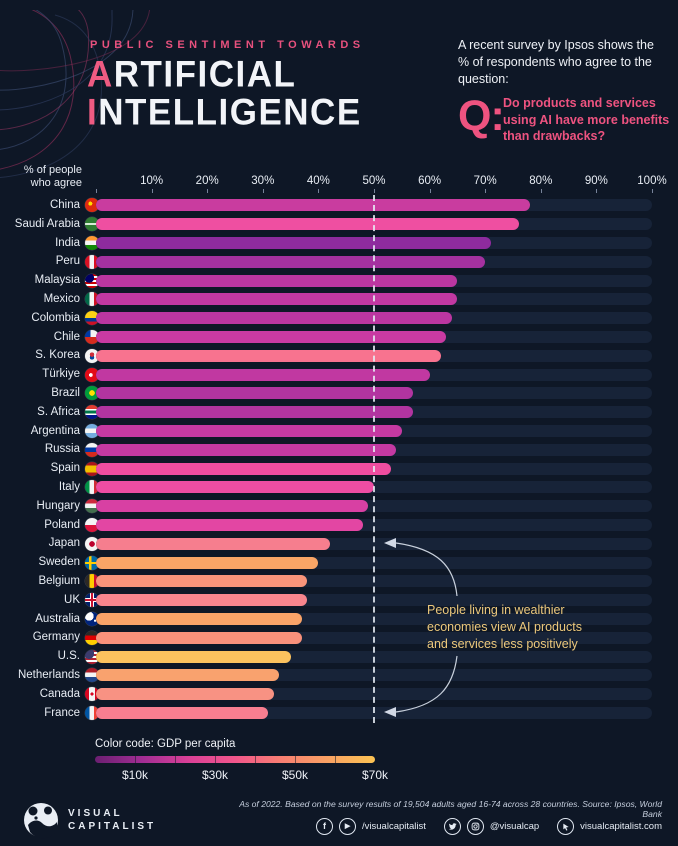 The image size is (678, 846). I want to click on website-link: visualcapitalist.com, so click(621, 826).